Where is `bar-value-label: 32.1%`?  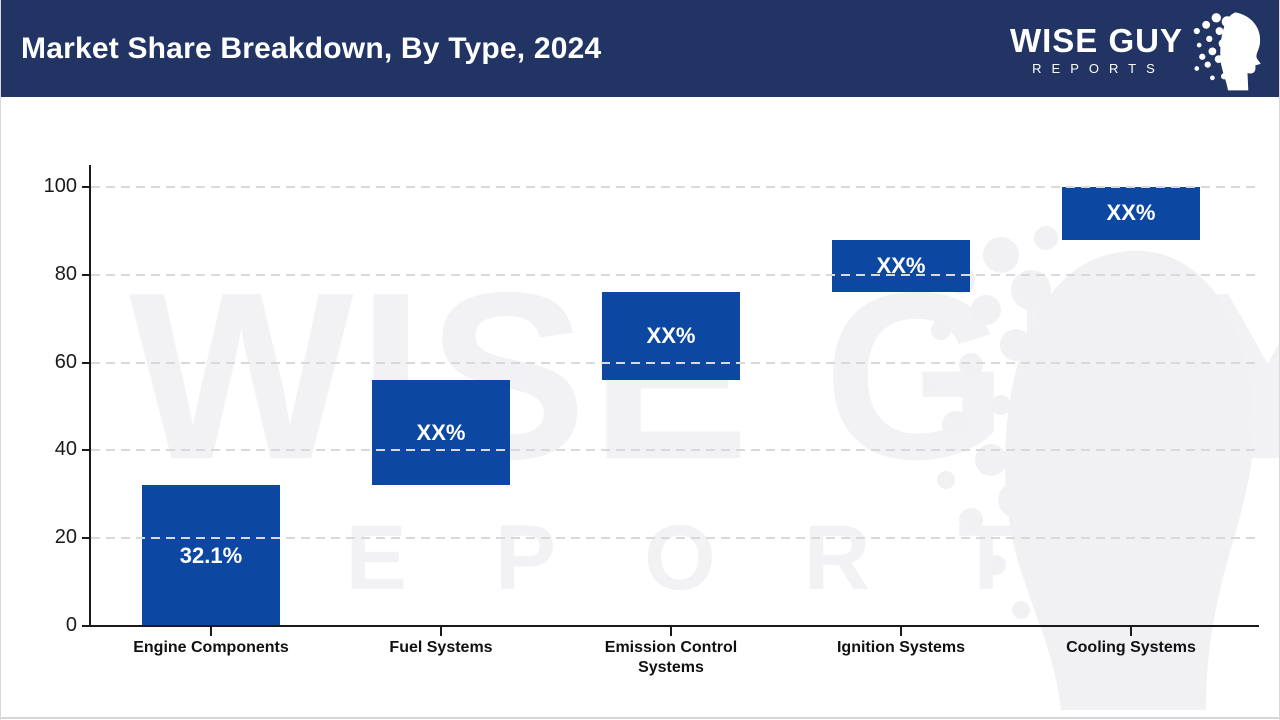 bar-value-label: 32.1% is located at coordinates (211, 555).